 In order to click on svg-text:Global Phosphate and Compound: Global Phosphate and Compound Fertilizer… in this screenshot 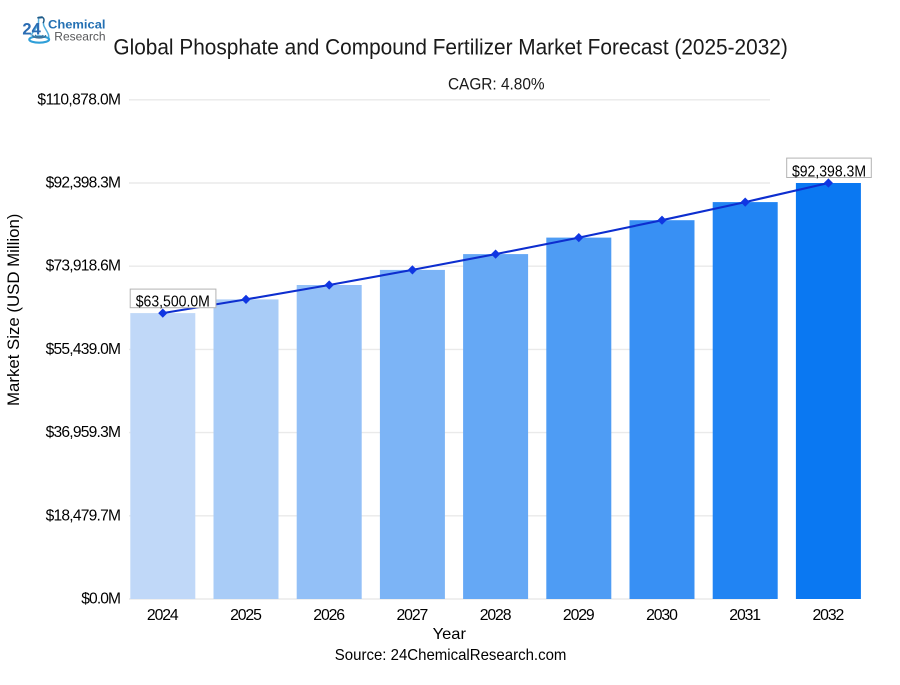, I will do `click(450, 47)`.